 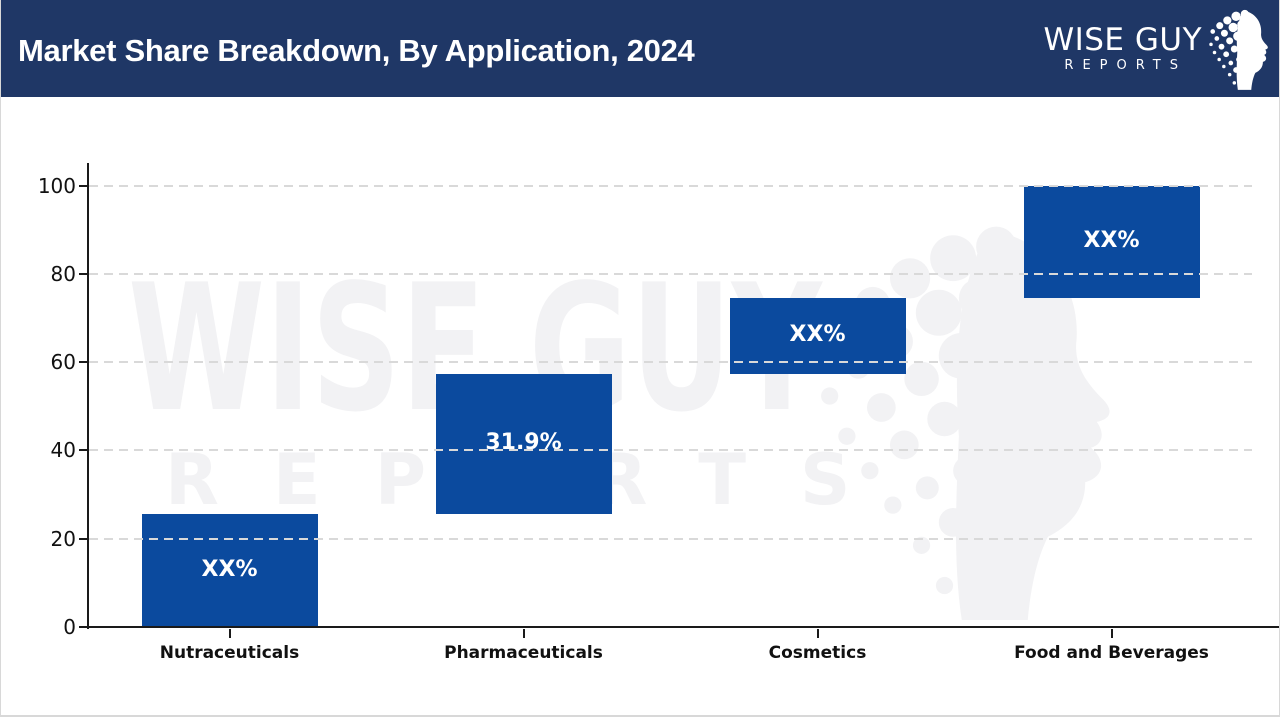 What do you see at coordinates (63, 538) in the screenshot?
I see `y-tick-label-20: 20` at bounding box center [63, 538].